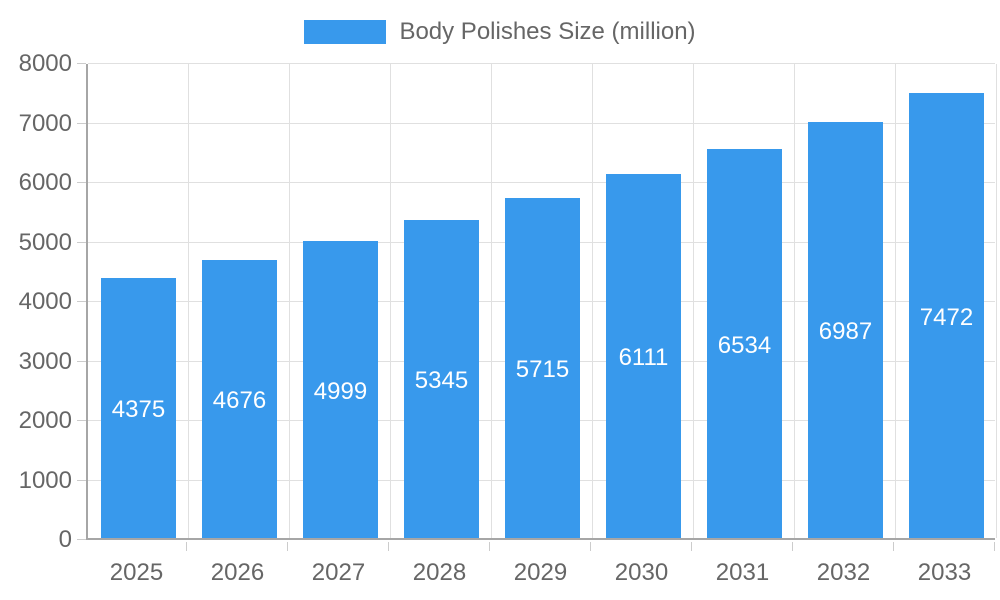  Describe the element at coordinates (345, 32) in the screenshot. I see `legend-swatch` at that location.